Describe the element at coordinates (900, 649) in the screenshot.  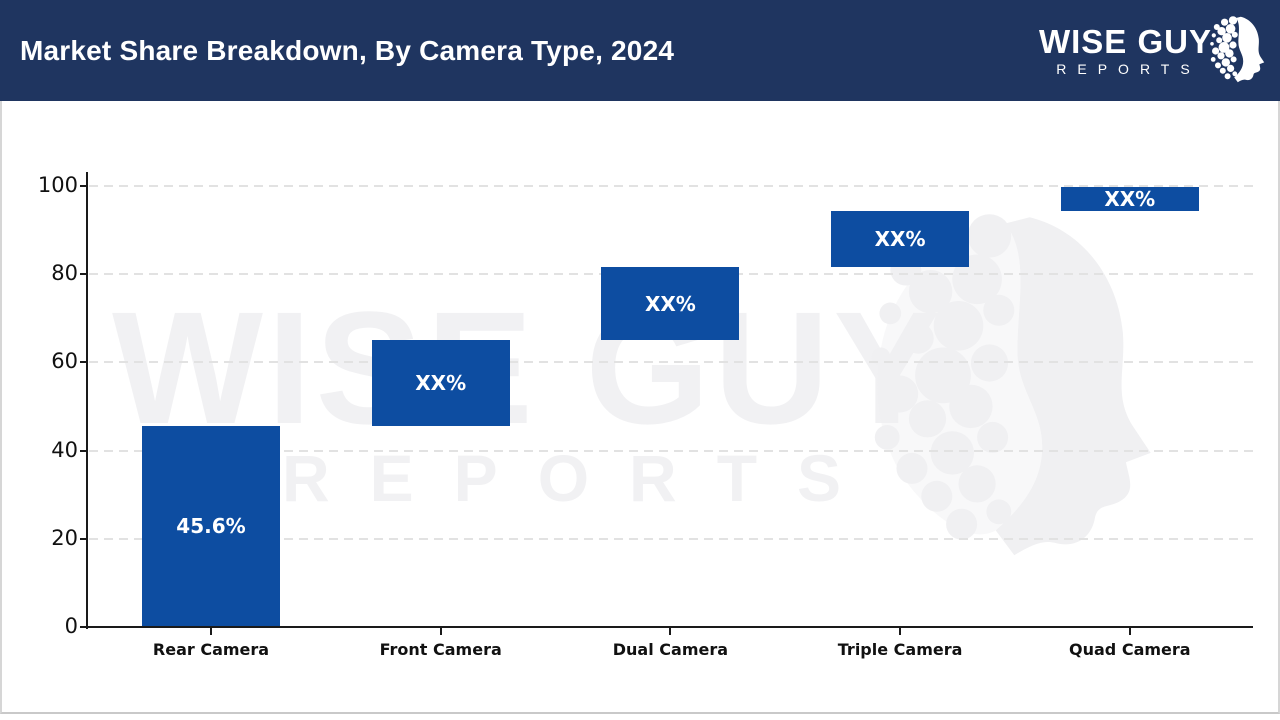
I see `x-axis-label: Triple Camera` at that location.